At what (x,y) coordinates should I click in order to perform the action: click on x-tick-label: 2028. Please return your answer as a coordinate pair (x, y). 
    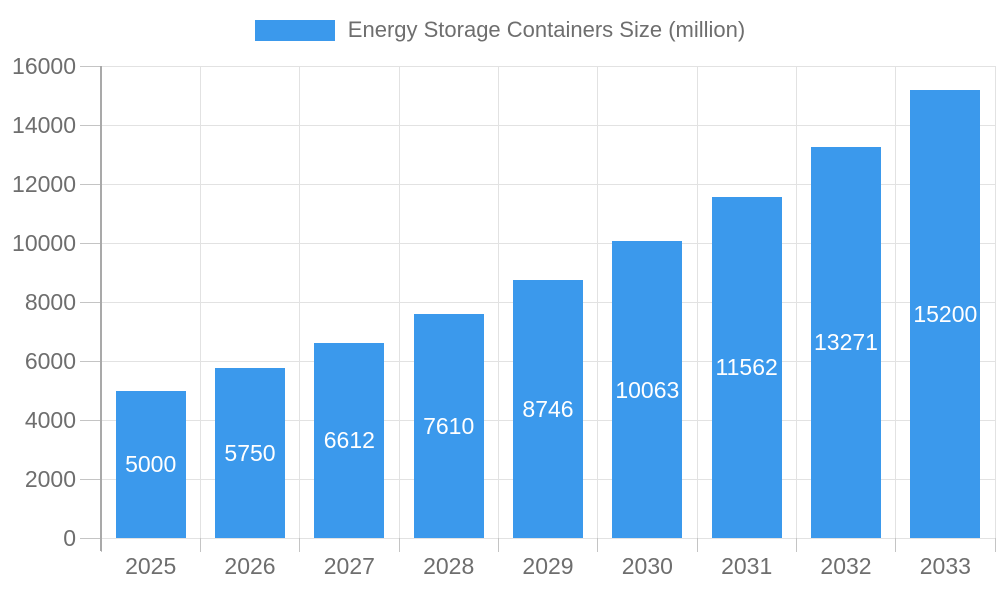
    Looking at the image, I should click on (449, 566).